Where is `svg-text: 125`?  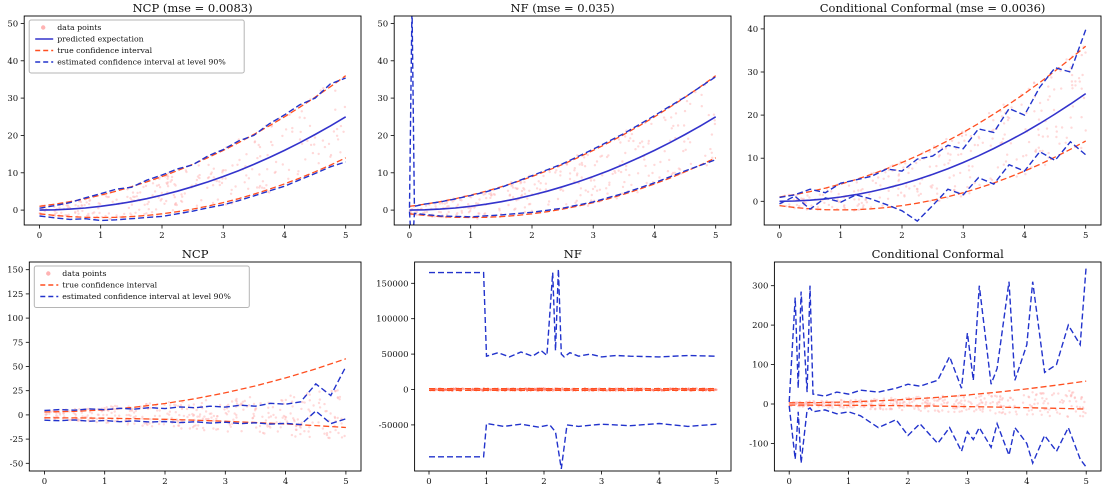 svg-text: 125 is located at coordinates (15, 295).